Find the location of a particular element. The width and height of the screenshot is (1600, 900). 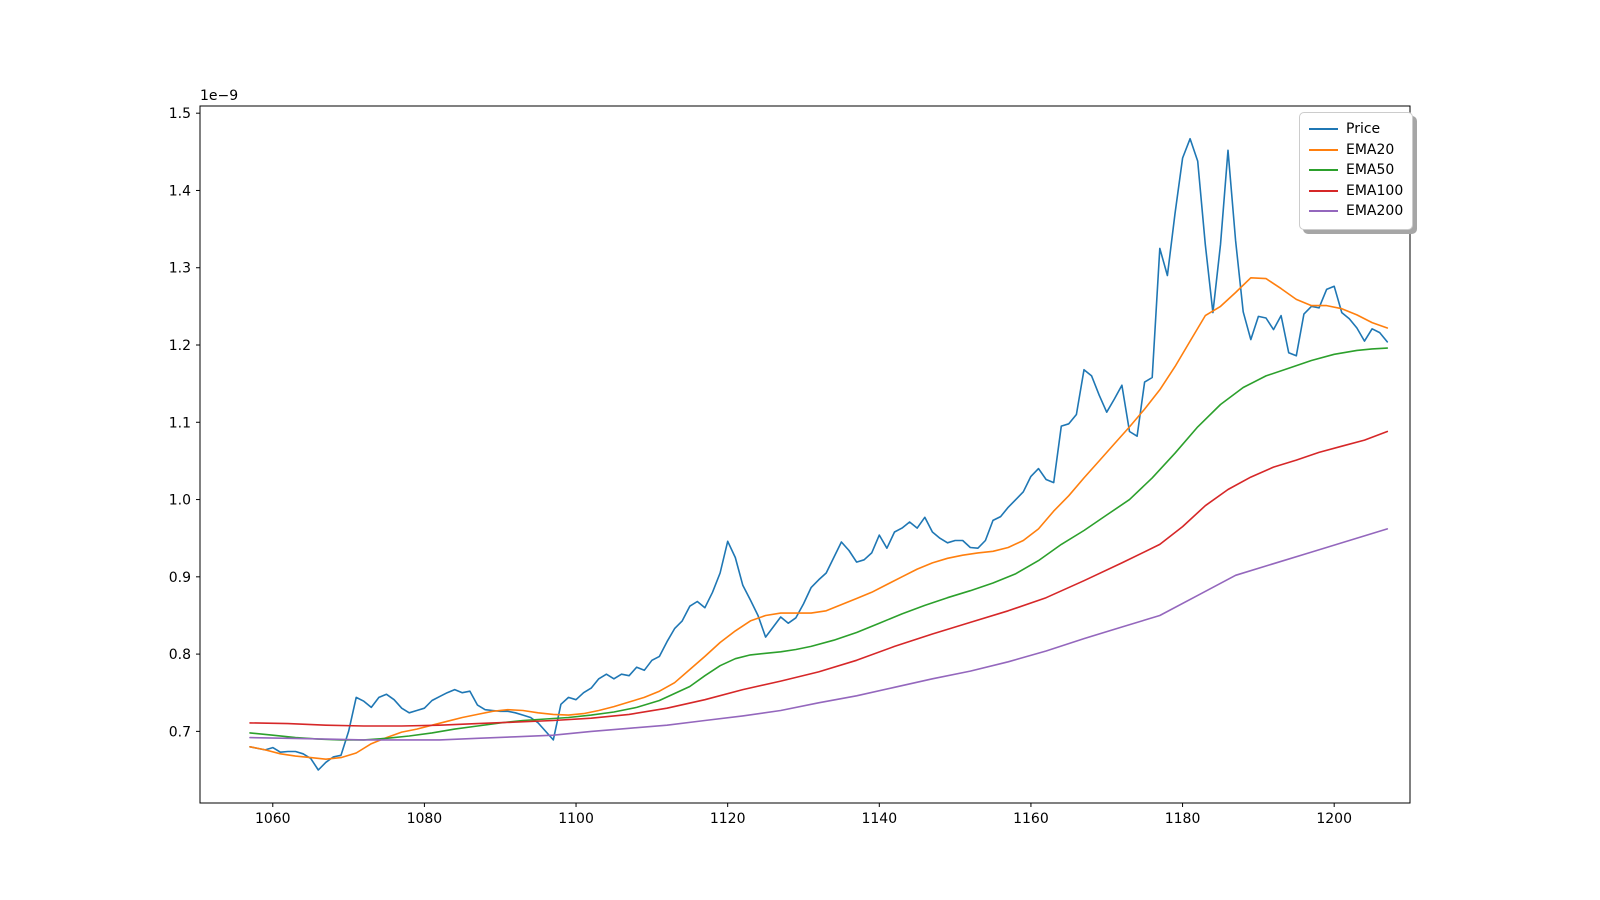

y-tick-label: 1.1 is located at coordinates (180, 423).